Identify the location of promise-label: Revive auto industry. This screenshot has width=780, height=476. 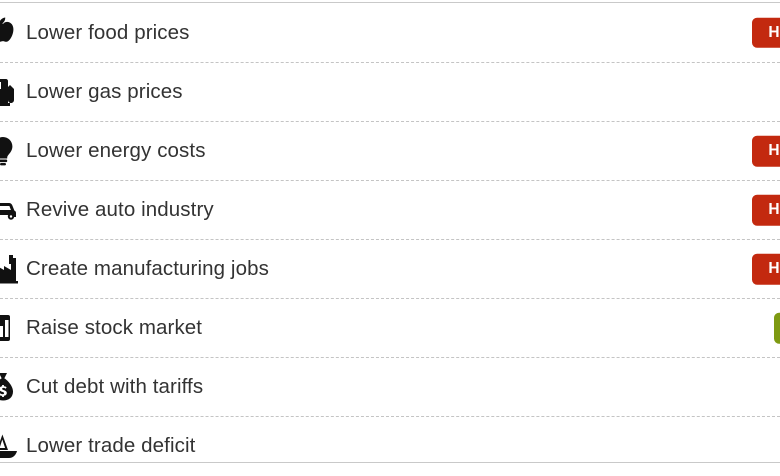
(120, 209).